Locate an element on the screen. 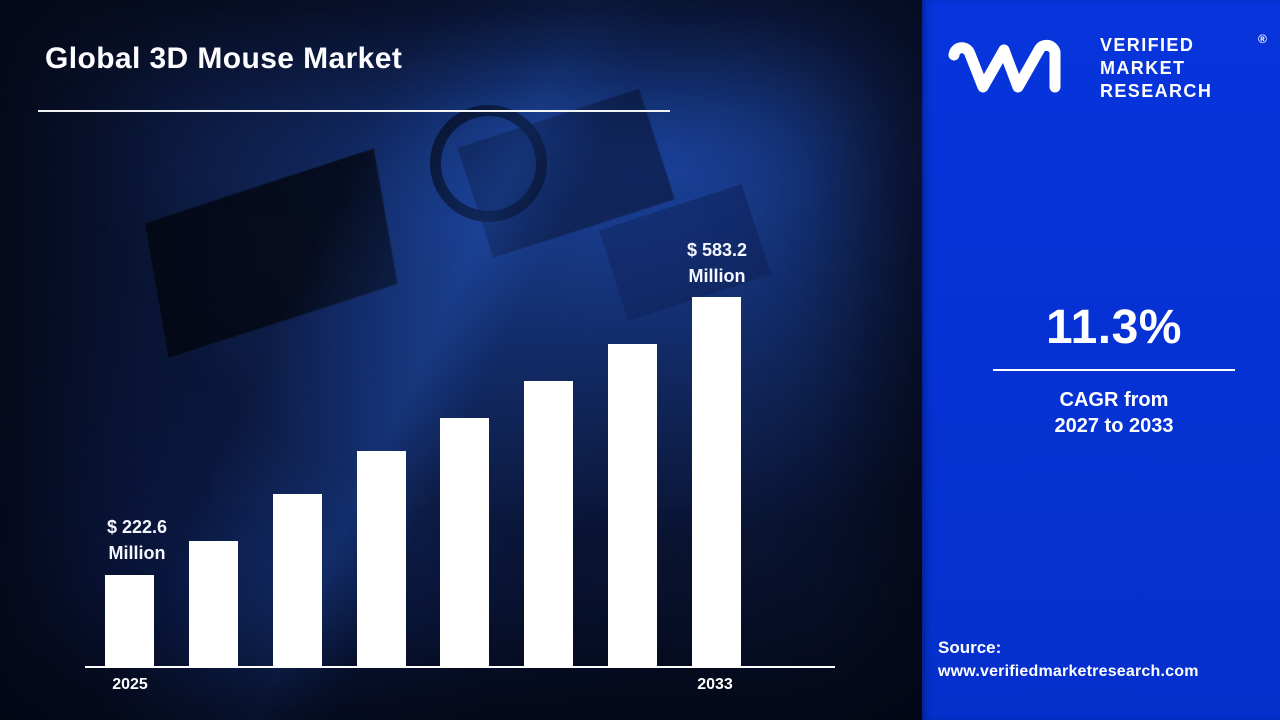  logo-line-2: MARKET is located at coordinates (1143, 68).